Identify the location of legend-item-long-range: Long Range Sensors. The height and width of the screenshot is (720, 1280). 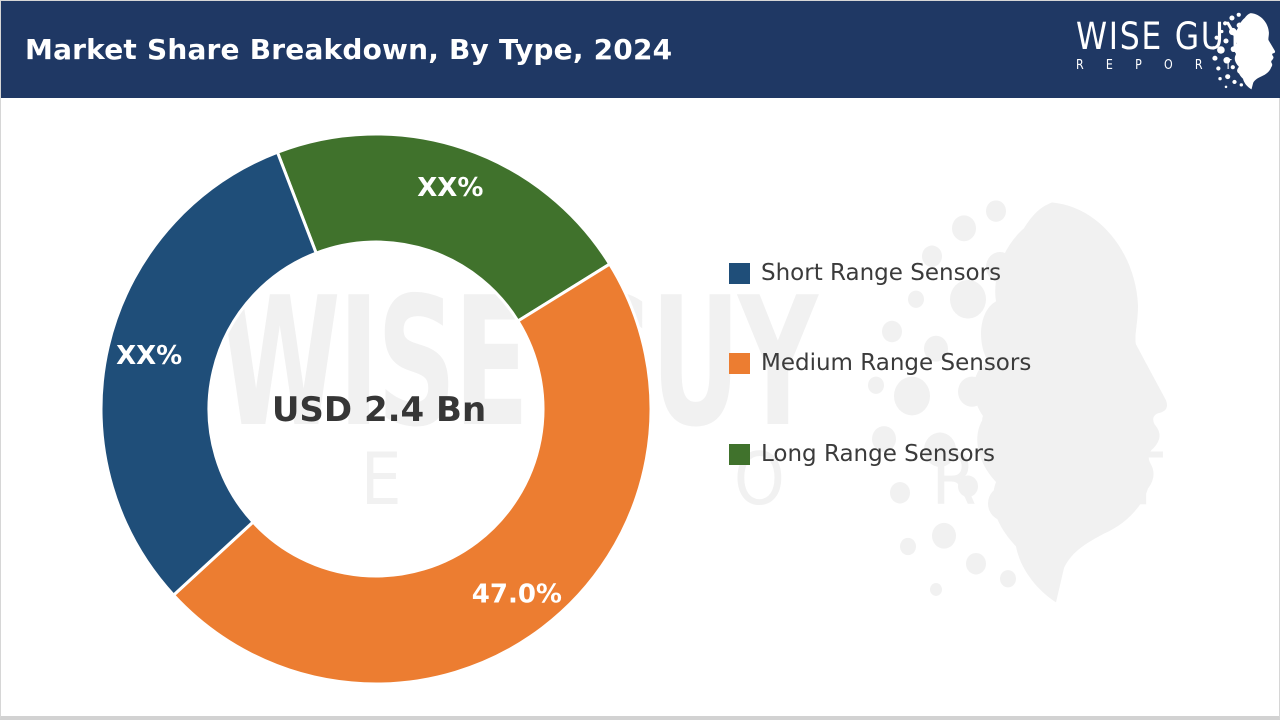
(862, 454).